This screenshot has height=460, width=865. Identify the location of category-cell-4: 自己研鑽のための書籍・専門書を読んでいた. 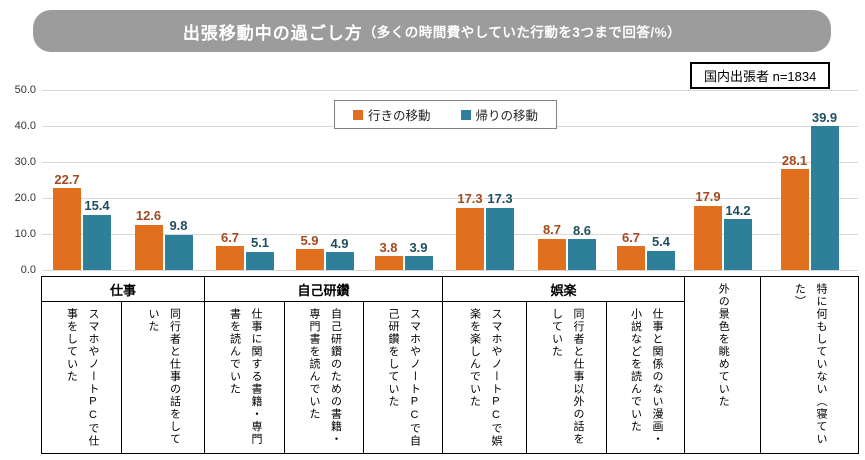
(324, 377).